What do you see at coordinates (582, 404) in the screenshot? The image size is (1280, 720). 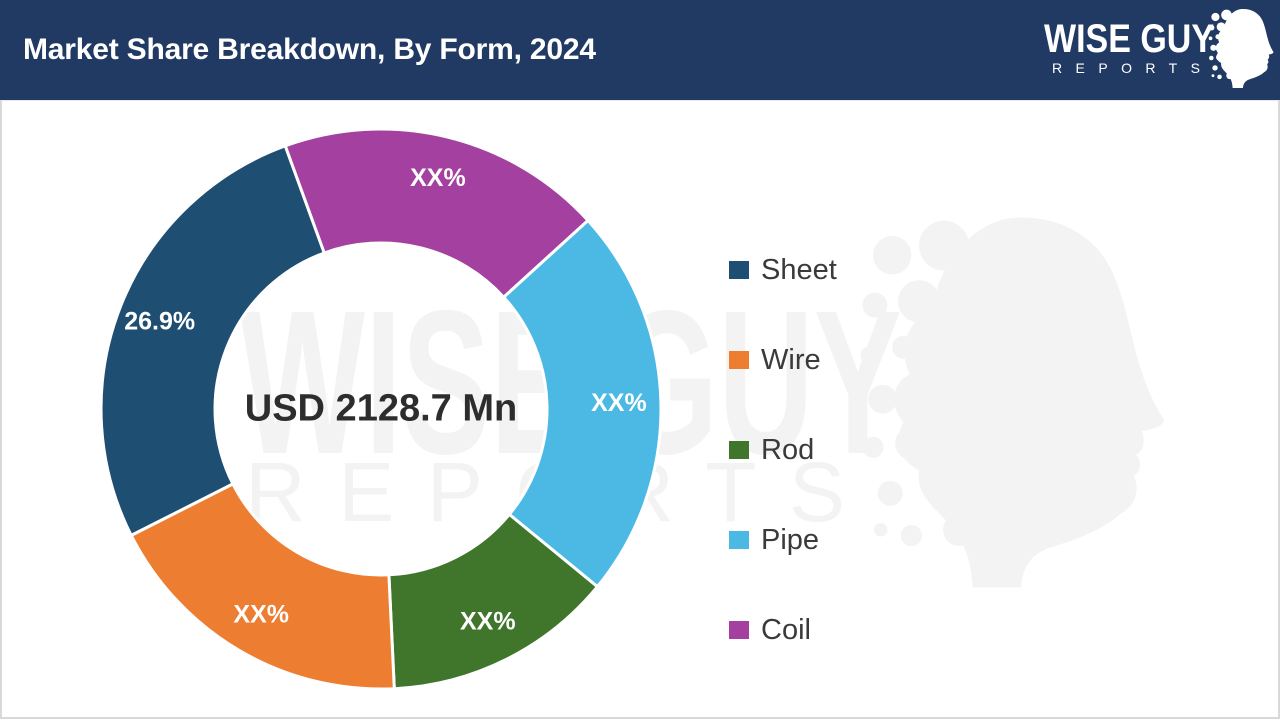 I see `donut-segment-pipe` at bounding box center [582, 404].